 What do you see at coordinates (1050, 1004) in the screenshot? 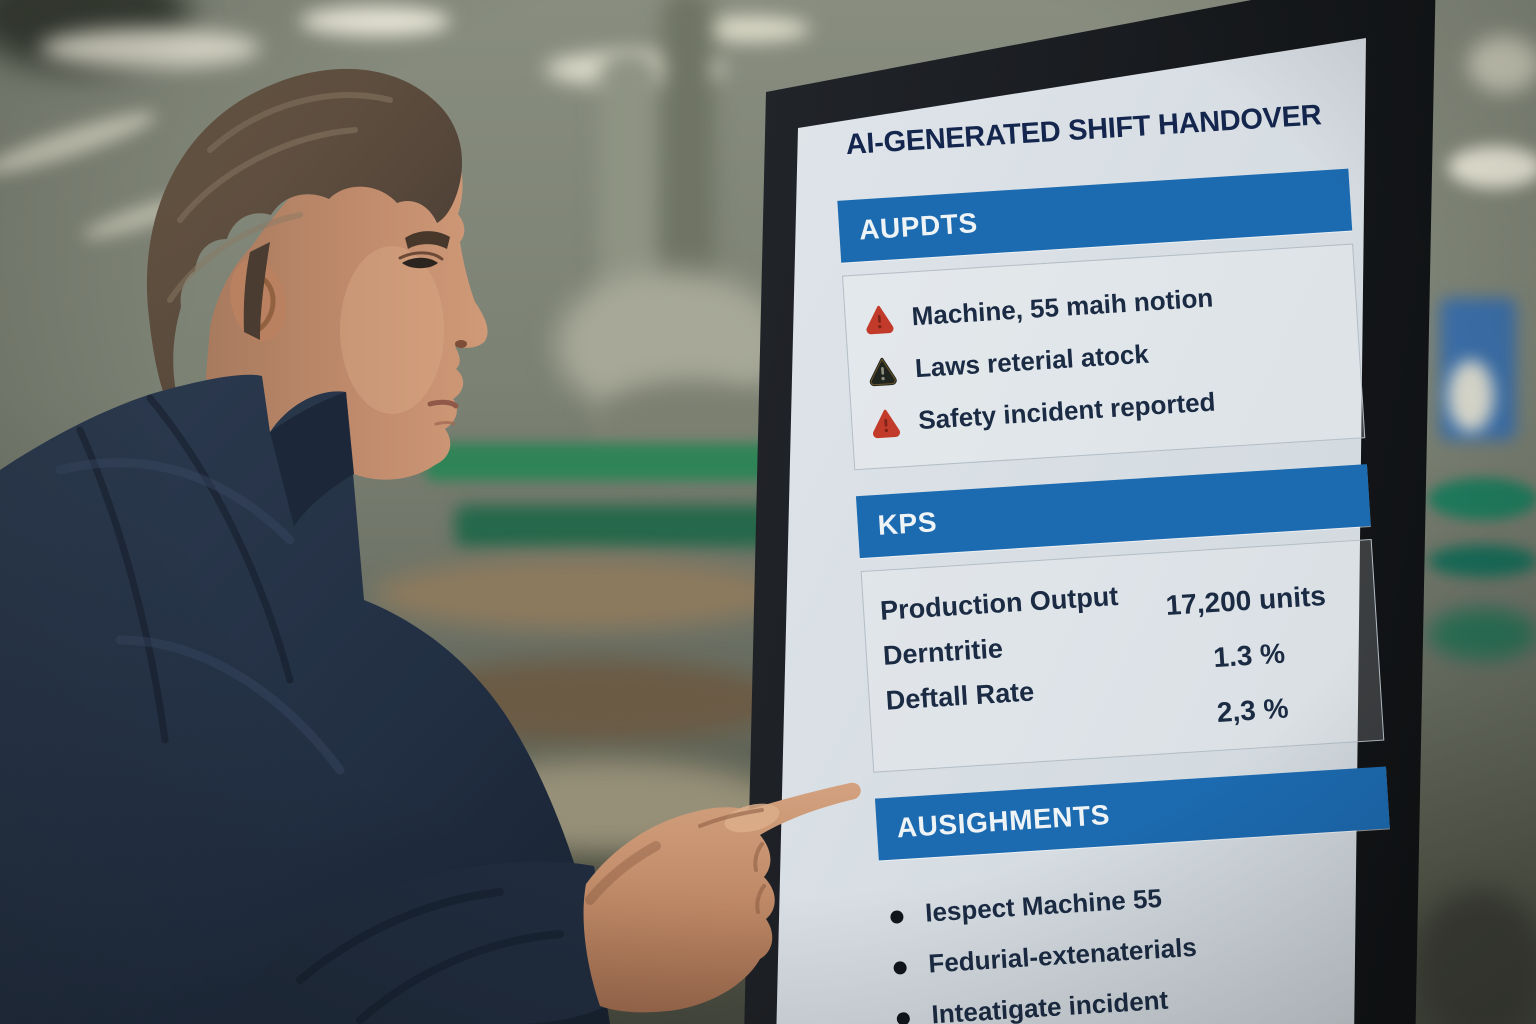
I see `assignment-text: Inteatigate incident` at bounding box center [1050, 1004].